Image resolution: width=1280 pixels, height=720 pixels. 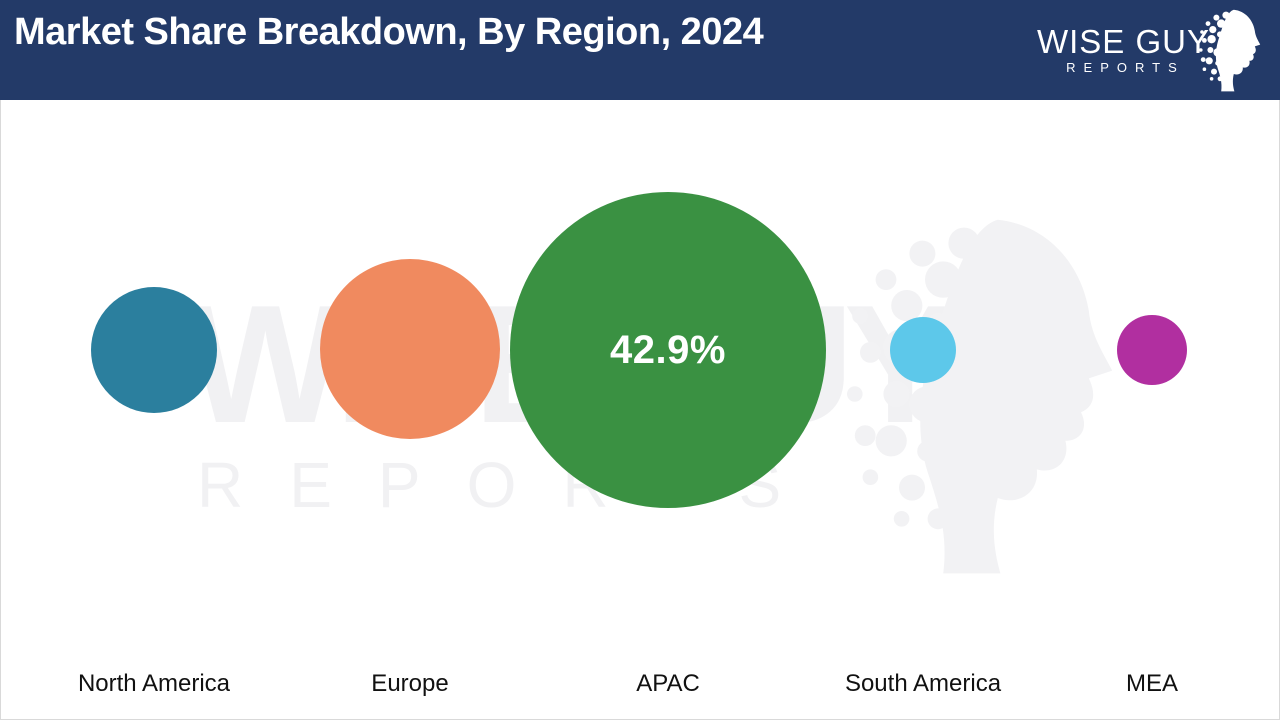 What do you see at coordinates (1152, 683) in the screenshot?
I see `category-label-mea: MEA` at bounding box center [1152, 683].